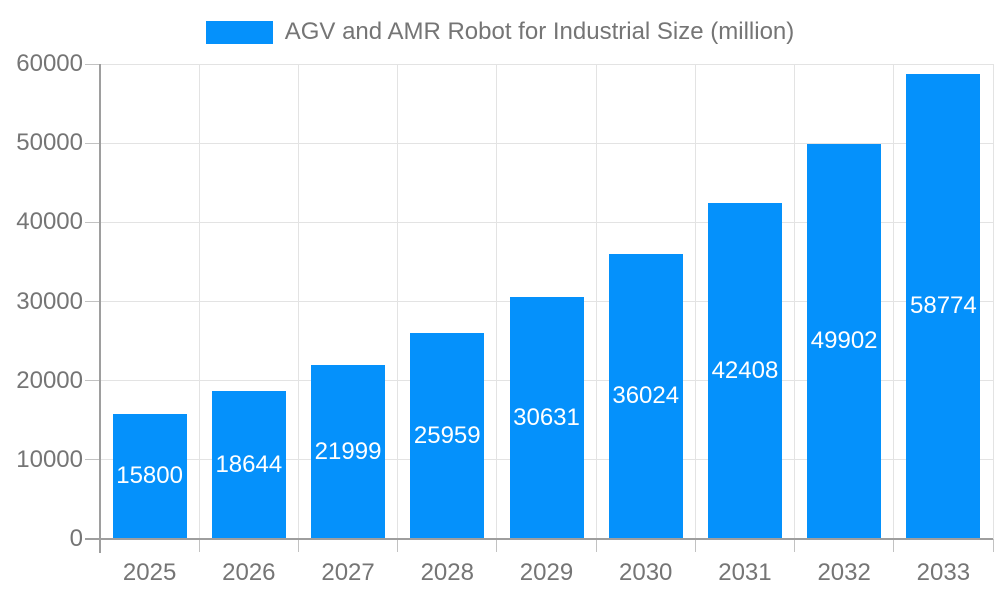 The height and width of the screenshot is (600, 1000). I want to click on y-axis-tick-label: 40000, so click(49, 222).